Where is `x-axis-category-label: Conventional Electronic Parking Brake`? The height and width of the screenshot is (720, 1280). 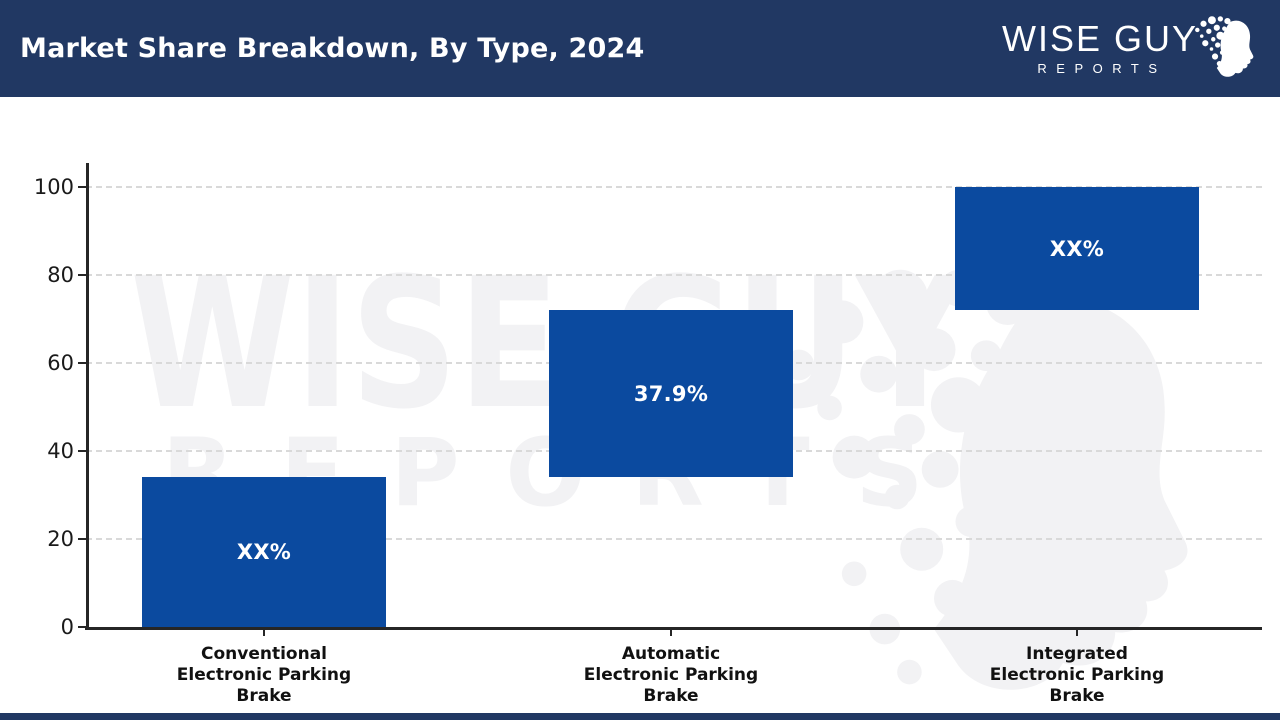
x-axis-category-label: Conventional Electronic Parking Brake is located at coordinates (264, 675).